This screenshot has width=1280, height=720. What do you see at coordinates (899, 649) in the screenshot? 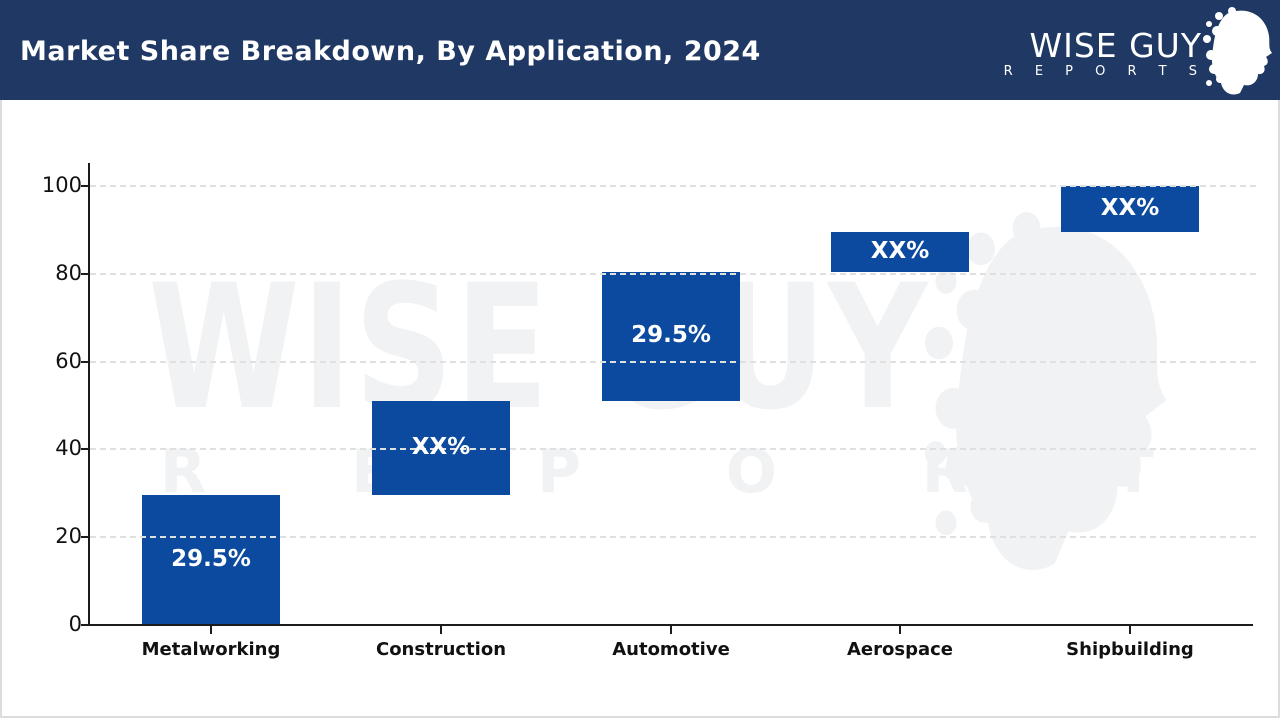
I see `x-category-label-aerospace: Aerospace` at bounding box center [899, 649].